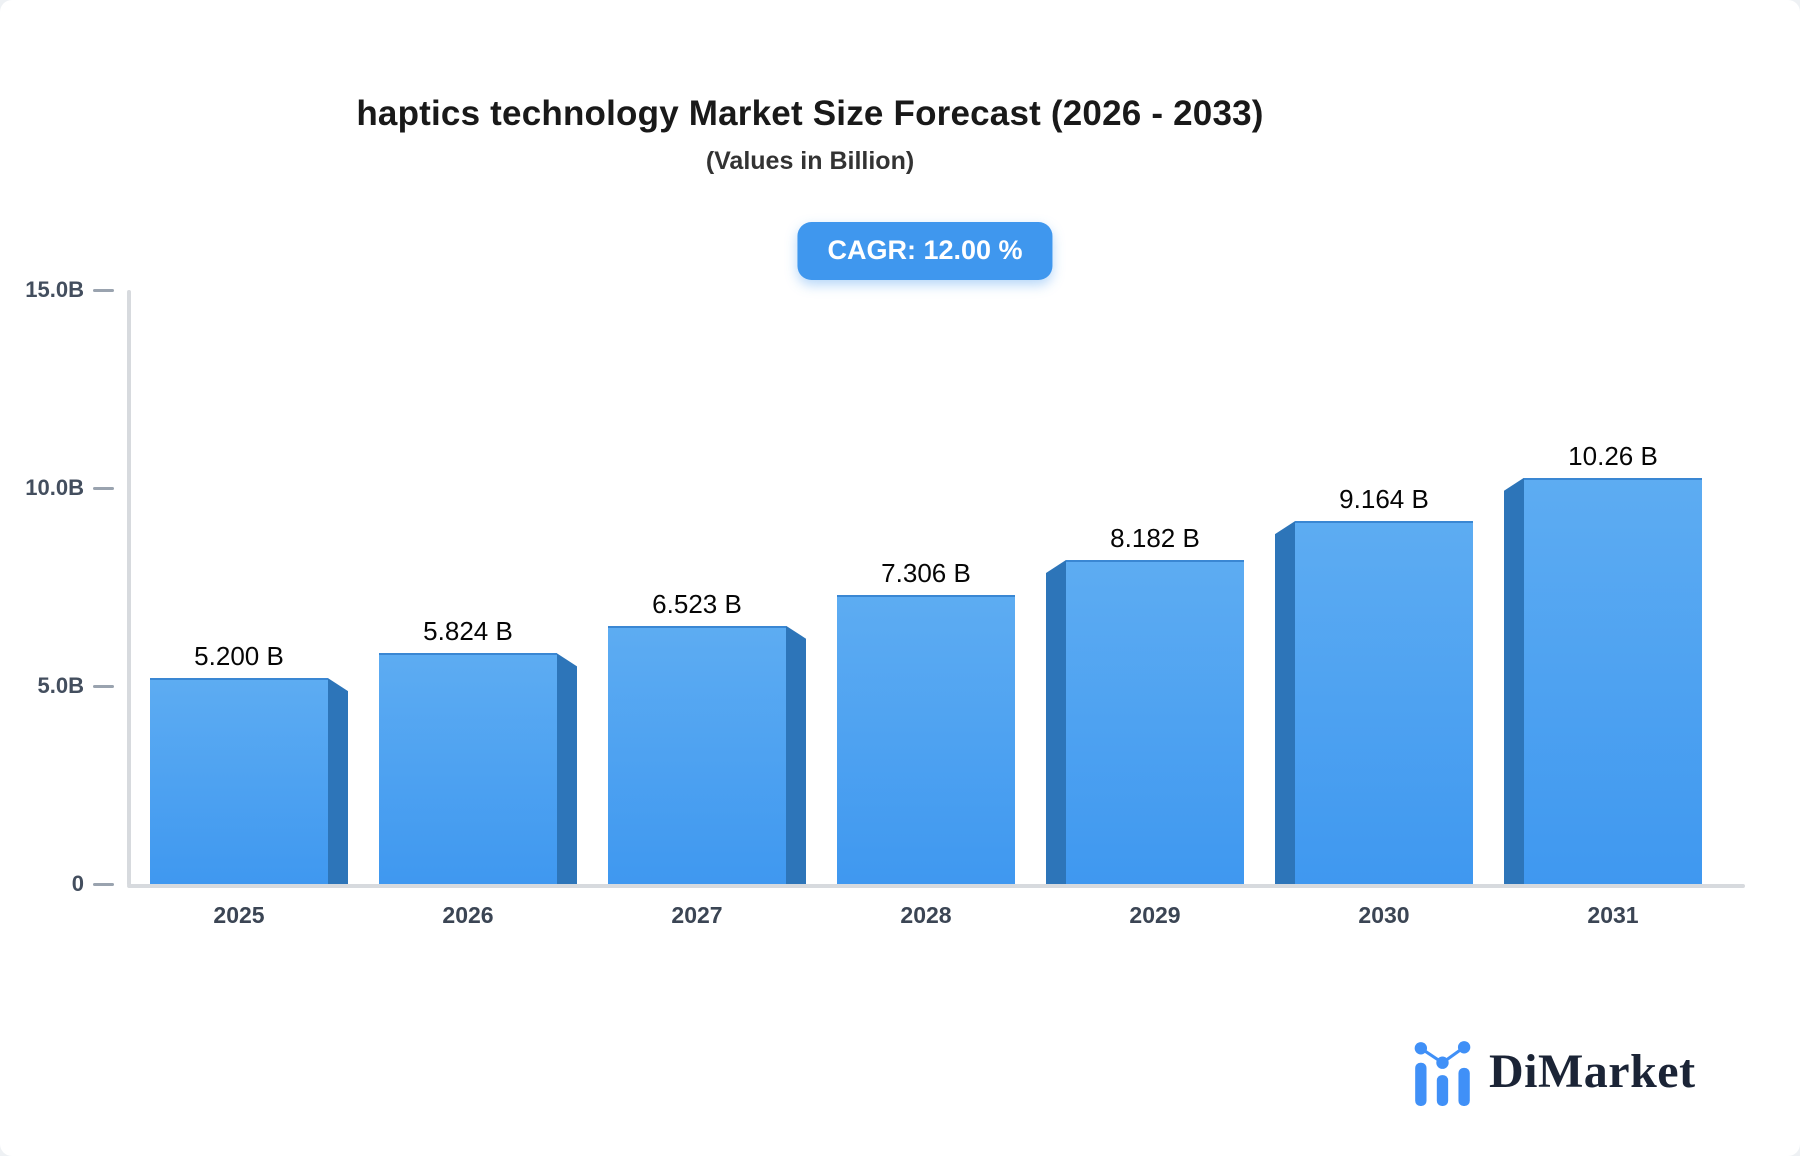 Image resolution: width=1800 pixels, height=1156 pixels. Describe the element at coordinates (1443, 1072) in the screenshot. I see `bar-chart-logo-icon` at that location.